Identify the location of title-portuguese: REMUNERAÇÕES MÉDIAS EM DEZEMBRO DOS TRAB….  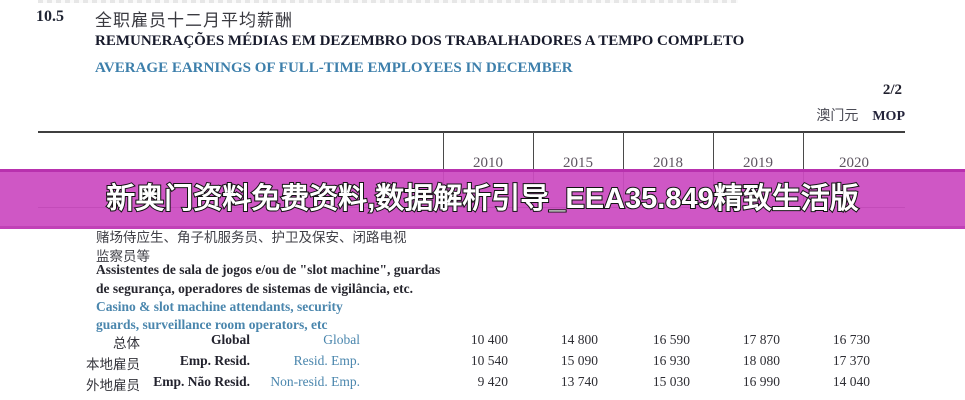
(420, 41).